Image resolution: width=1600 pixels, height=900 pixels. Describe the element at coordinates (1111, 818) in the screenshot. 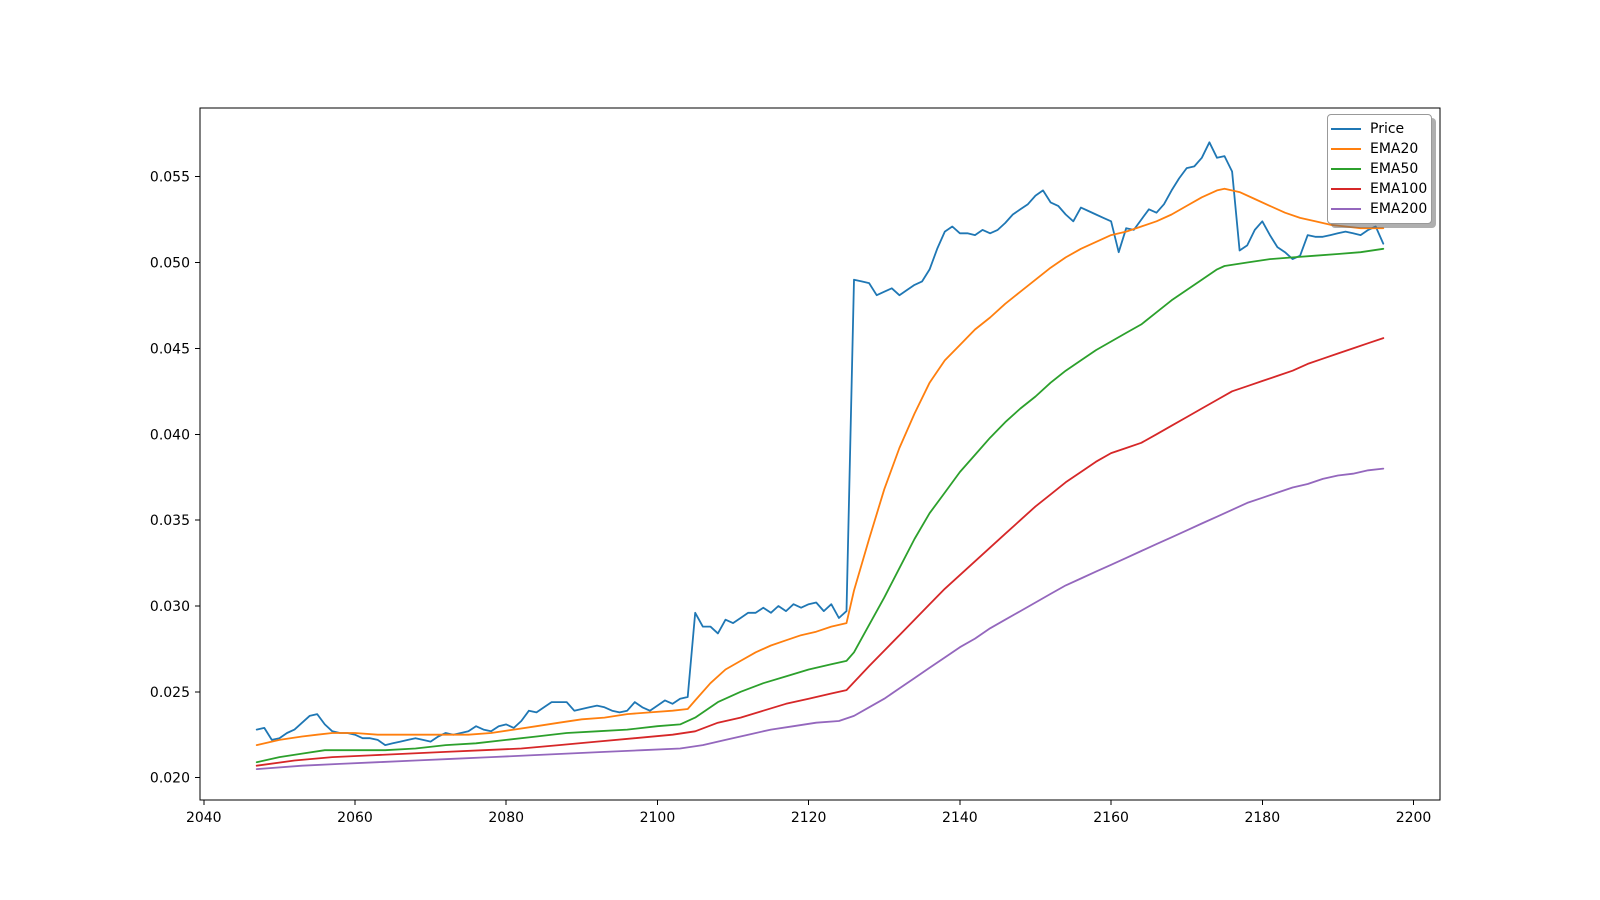

I see `x-tick-label: 2160` at that location.